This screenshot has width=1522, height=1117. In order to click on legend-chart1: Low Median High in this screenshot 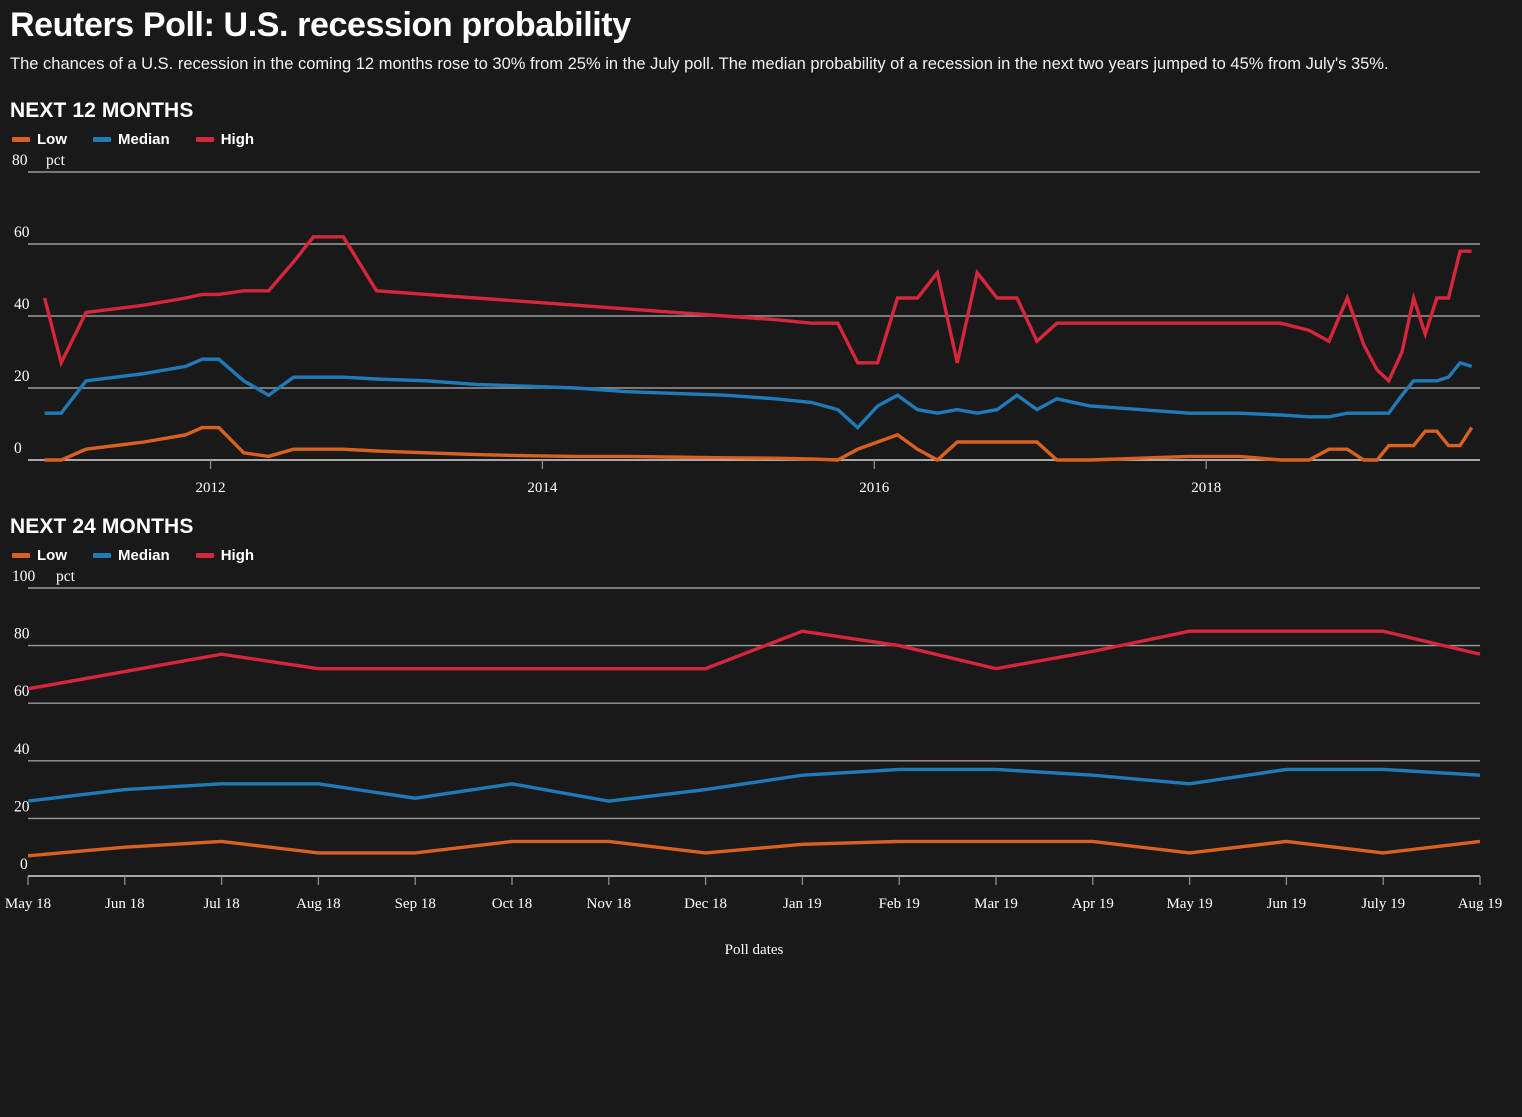, I will do `click(767, 140)`.